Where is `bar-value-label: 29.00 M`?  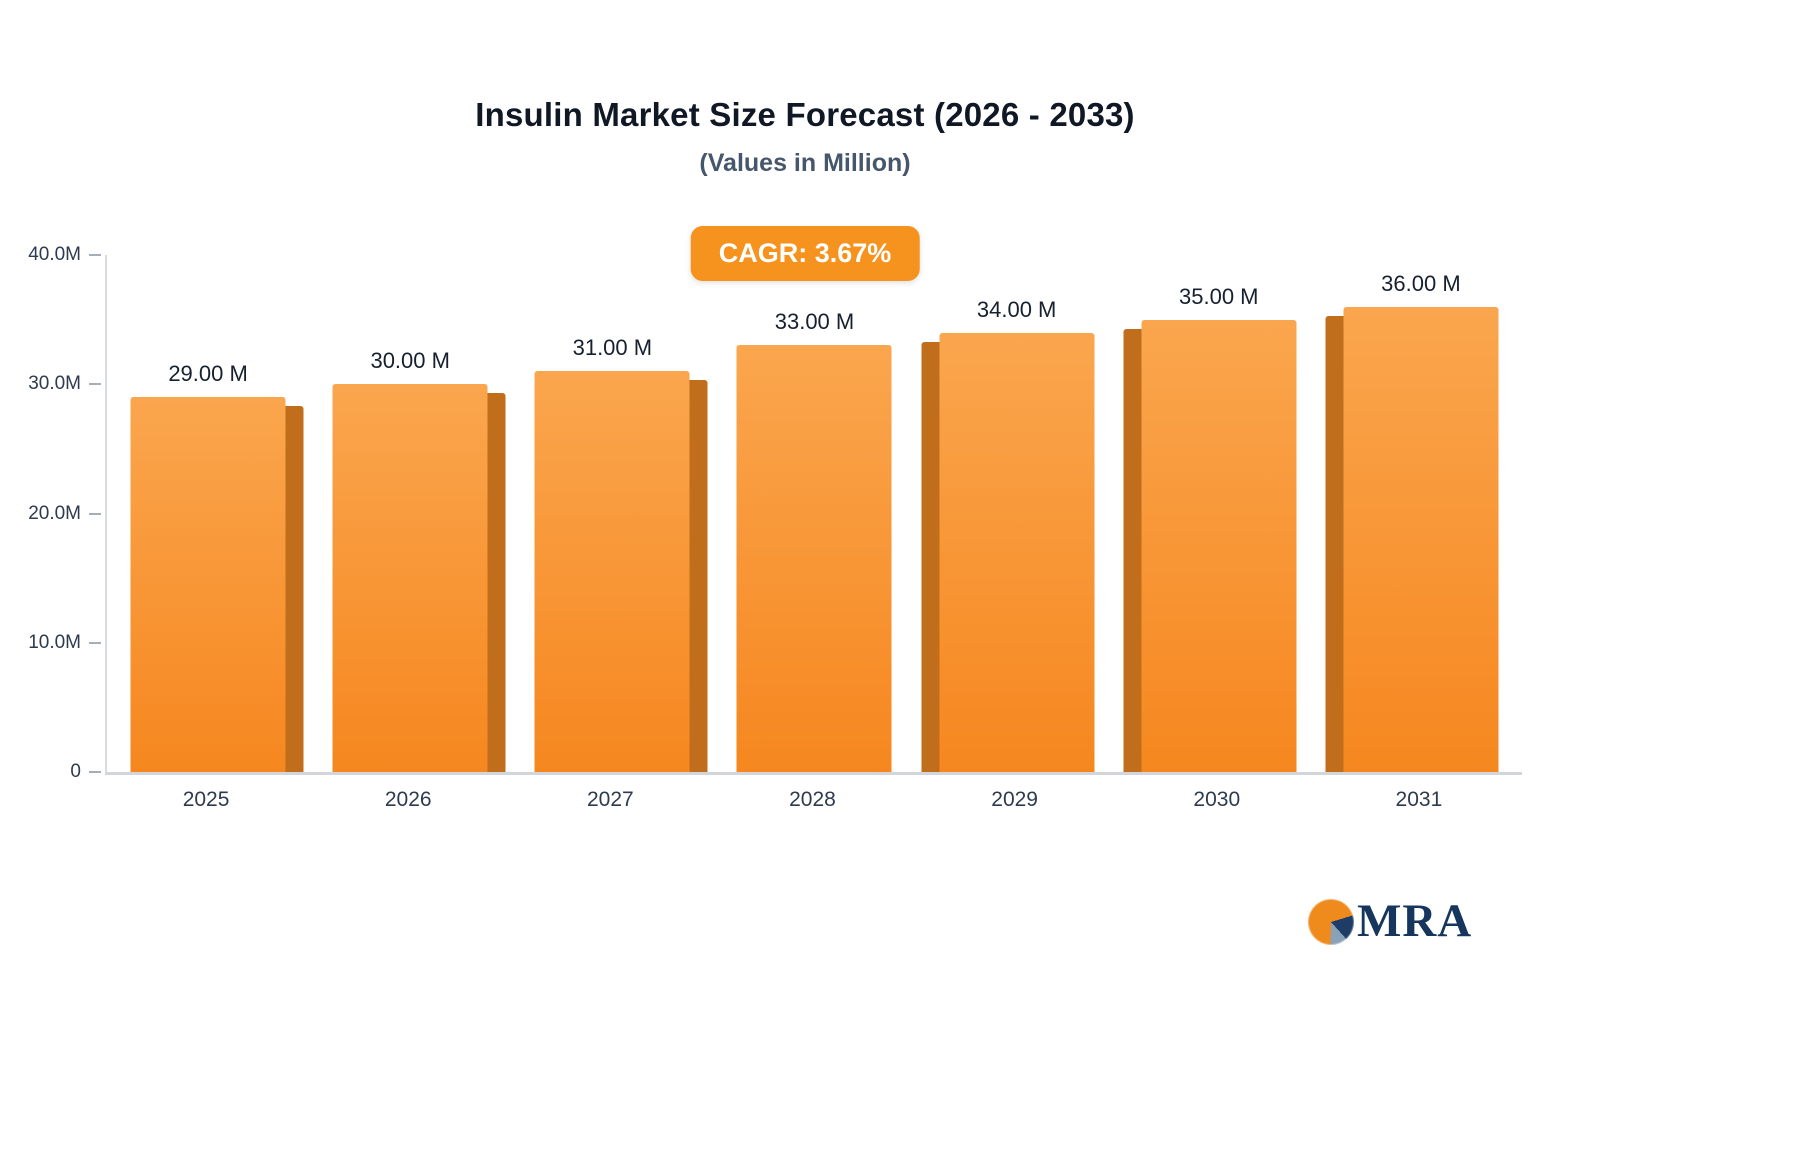 bar-value-label: 29.00 M is located at coordinates (208, 374).